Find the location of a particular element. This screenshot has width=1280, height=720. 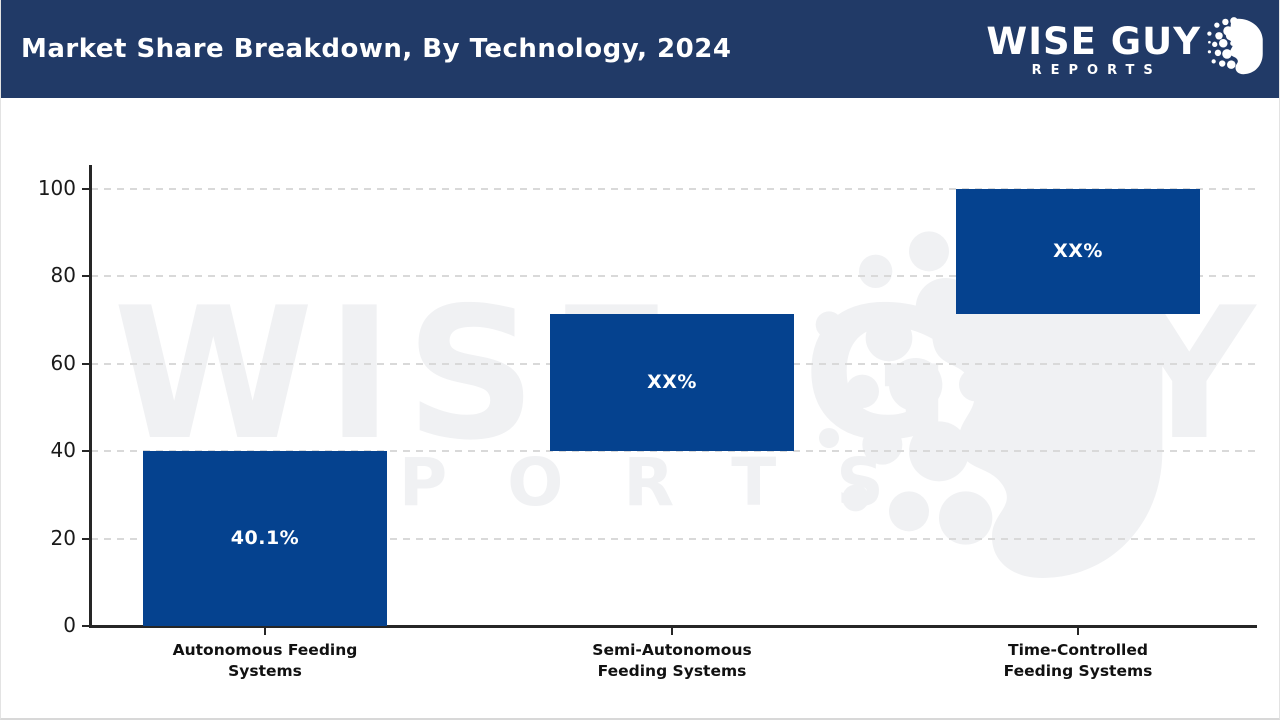

logo-sub-text: REPORTS is located at coordinates (1096, 70).